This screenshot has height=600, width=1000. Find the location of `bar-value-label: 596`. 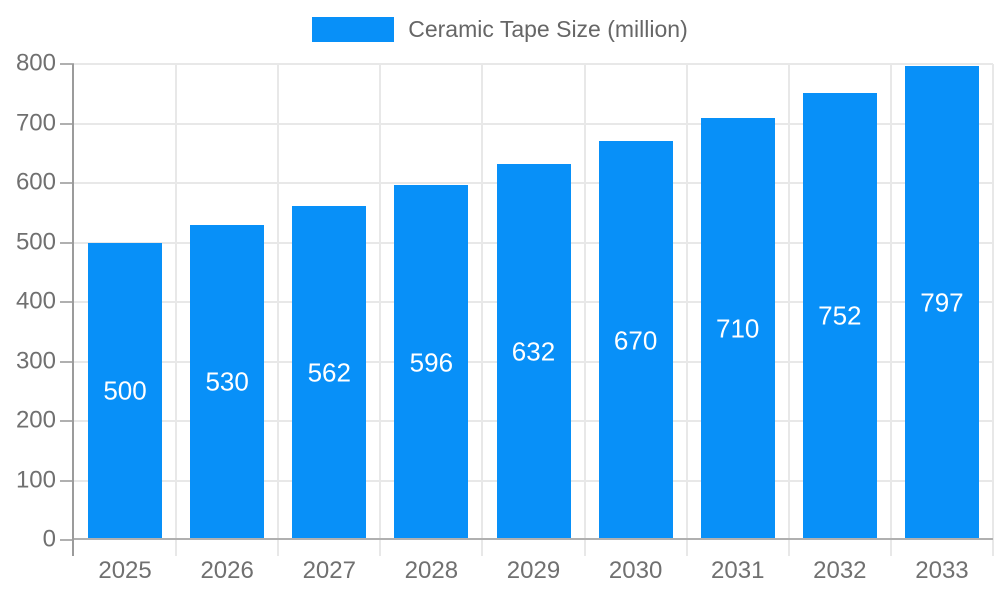

bar-value-label: 596 is located at coordinates (431, 362).